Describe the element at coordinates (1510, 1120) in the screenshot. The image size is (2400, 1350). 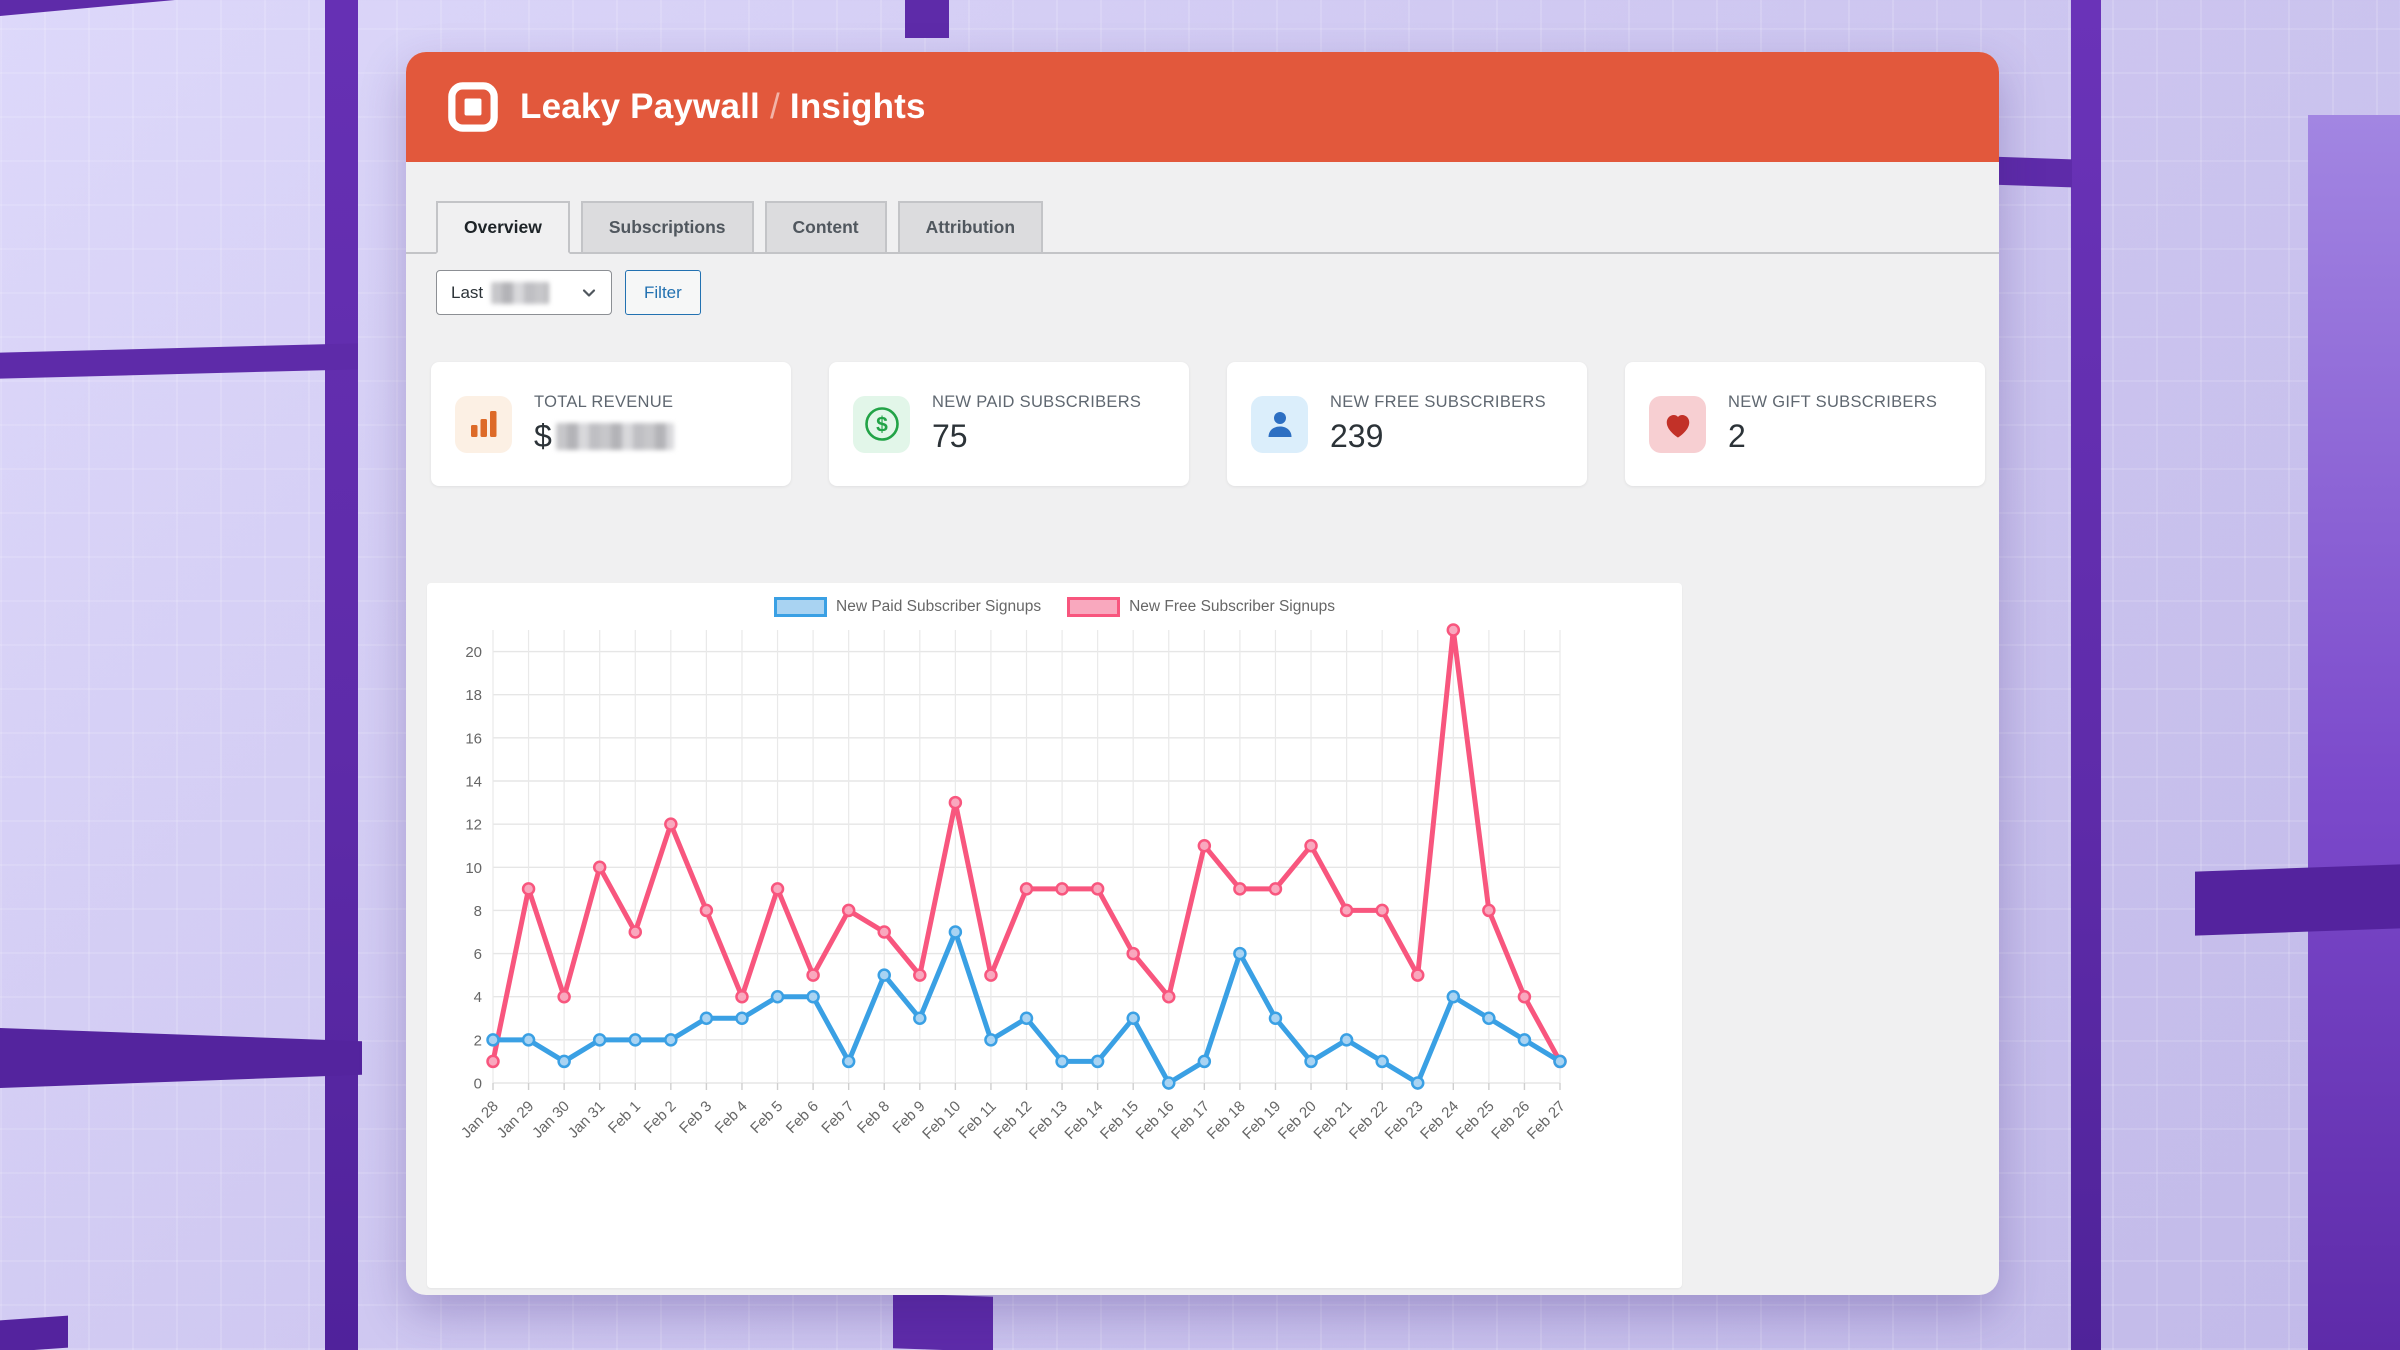
I see `x-axis-tick: Feb 26` at that location.